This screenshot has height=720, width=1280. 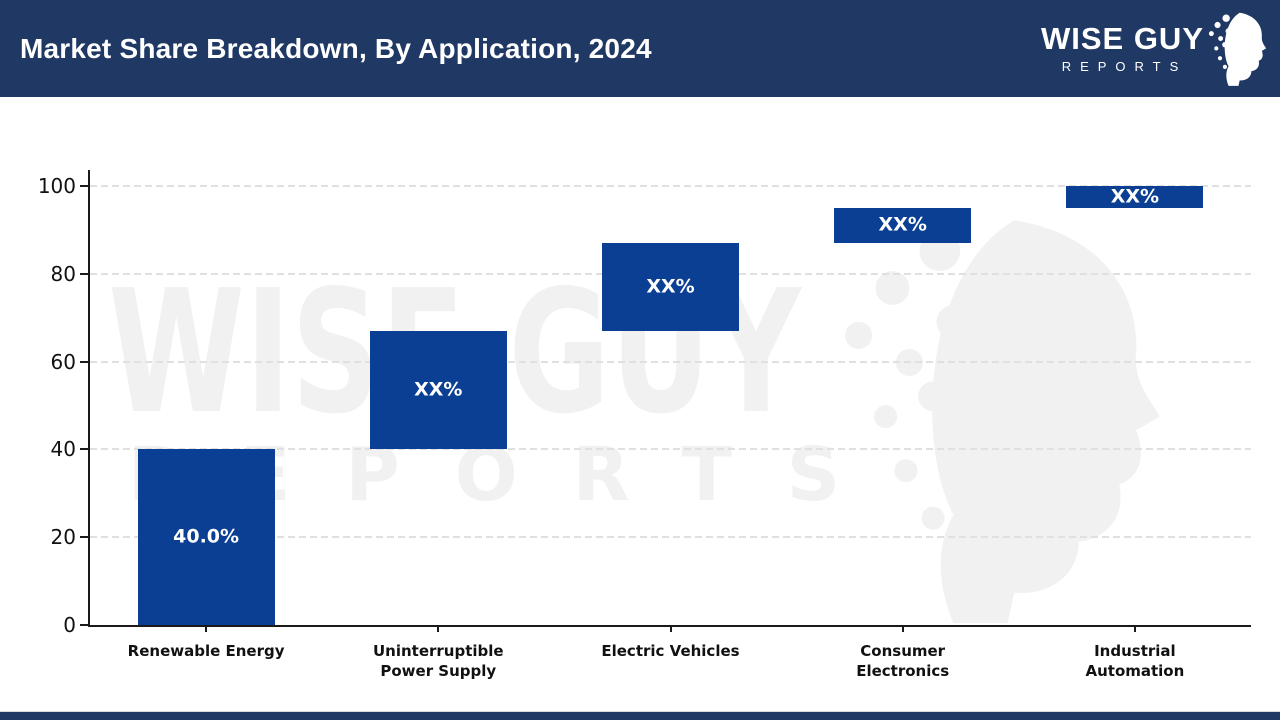 I want to click on logo-head-icon, so click(x=1237, y=49).